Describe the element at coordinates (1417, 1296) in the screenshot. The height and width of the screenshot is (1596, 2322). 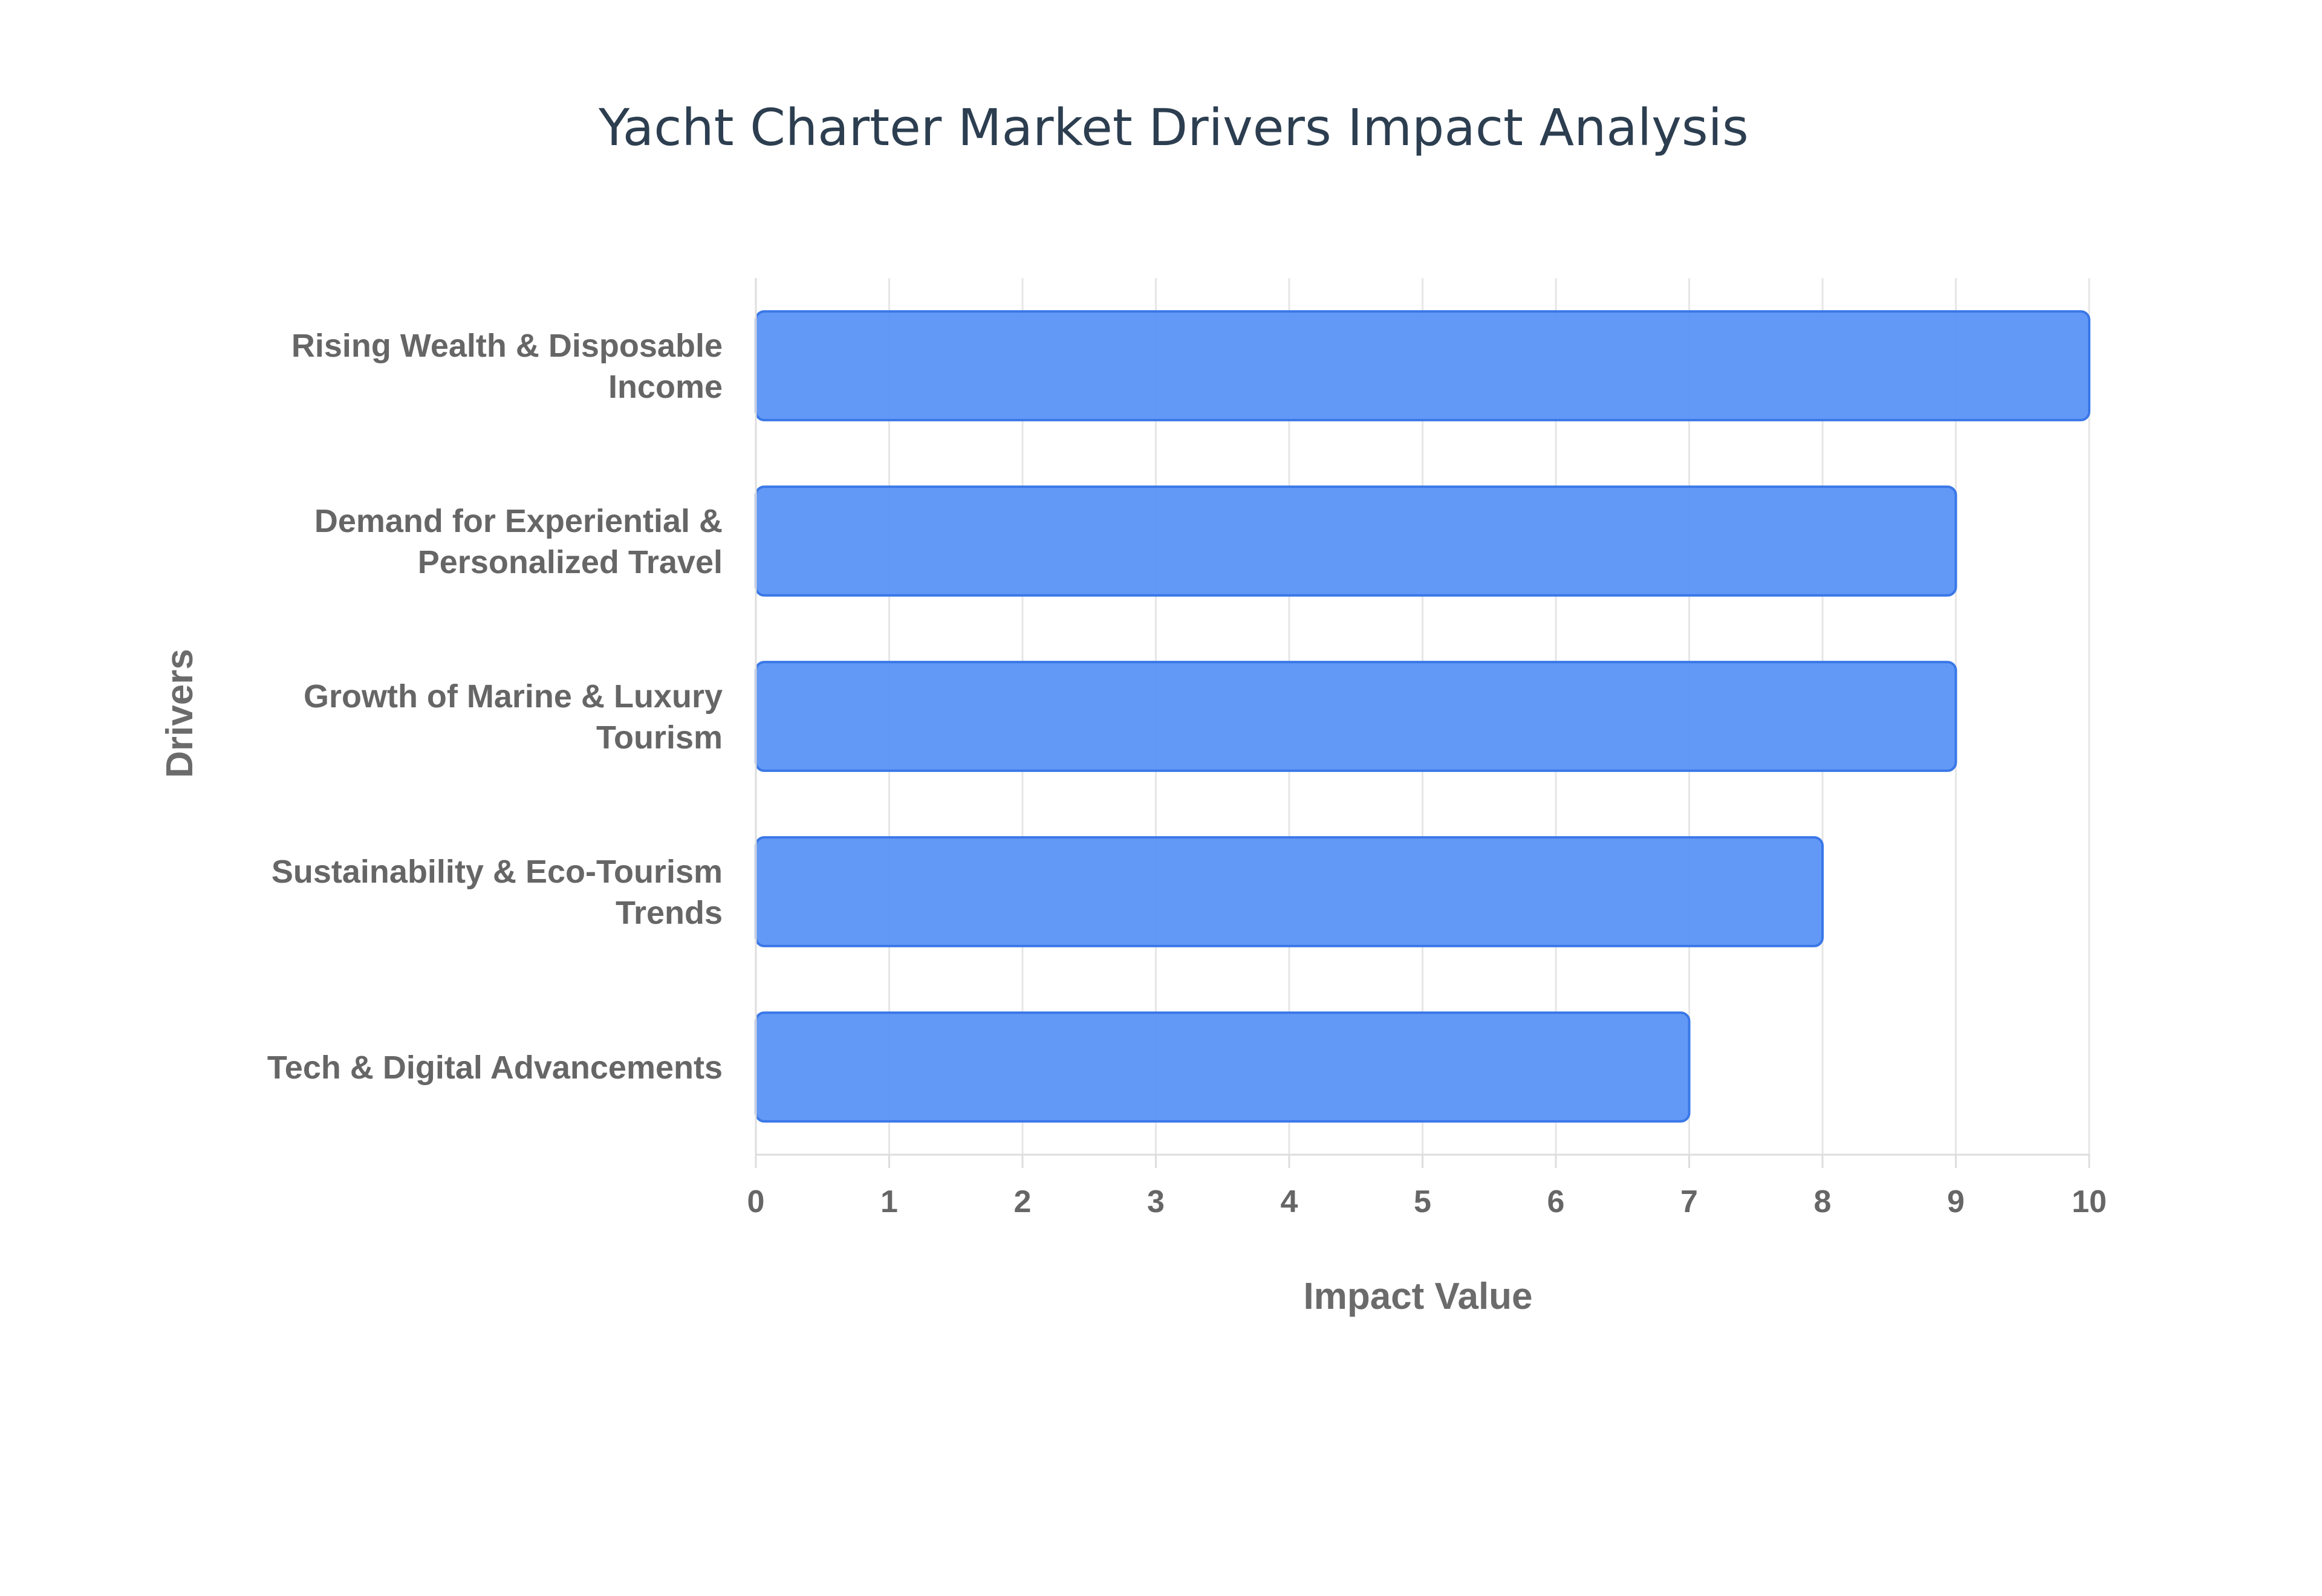
I see `x-axis-title: Impact Value` at that location.